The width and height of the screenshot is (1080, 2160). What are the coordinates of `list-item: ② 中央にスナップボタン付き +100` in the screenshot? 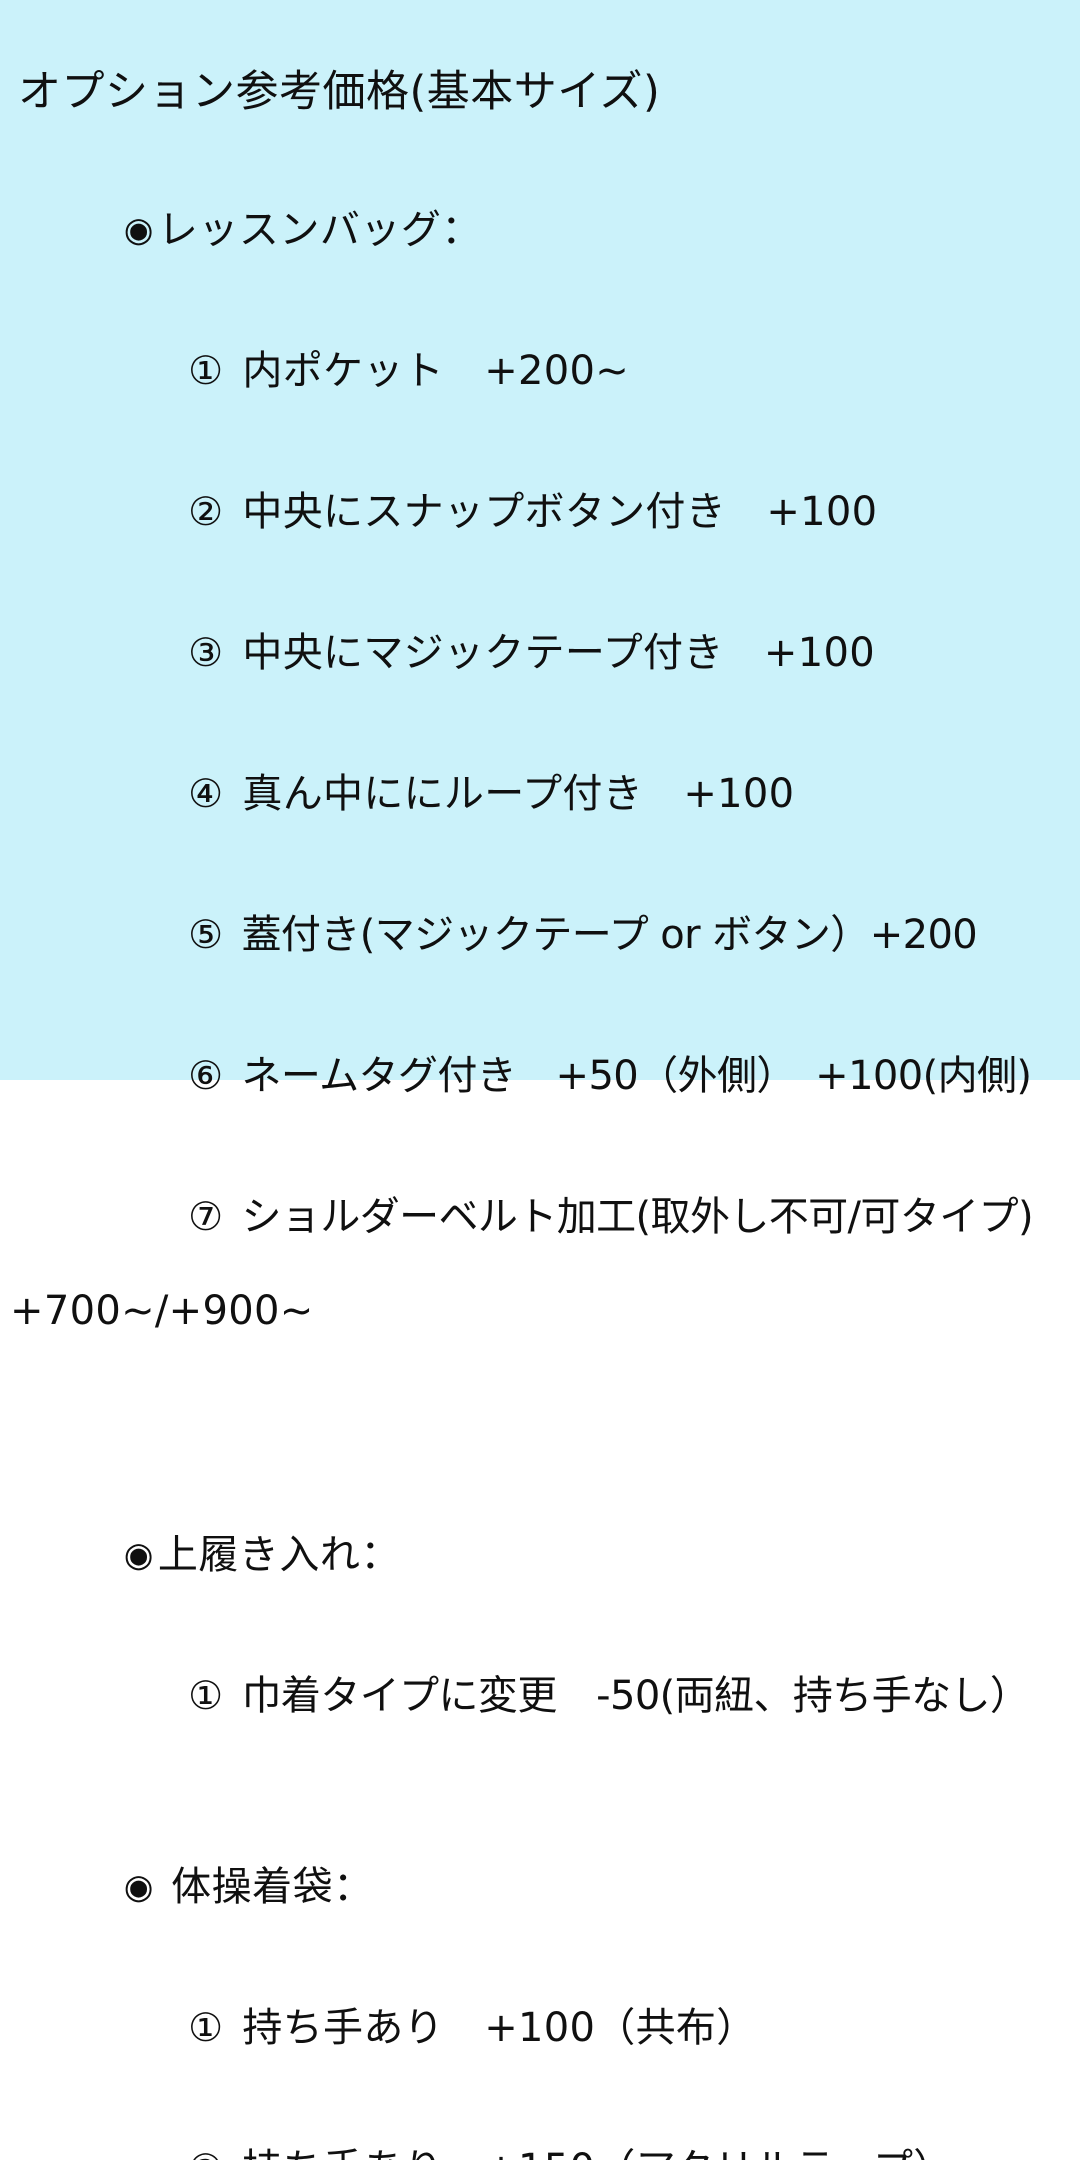 It's located at (569, 512).